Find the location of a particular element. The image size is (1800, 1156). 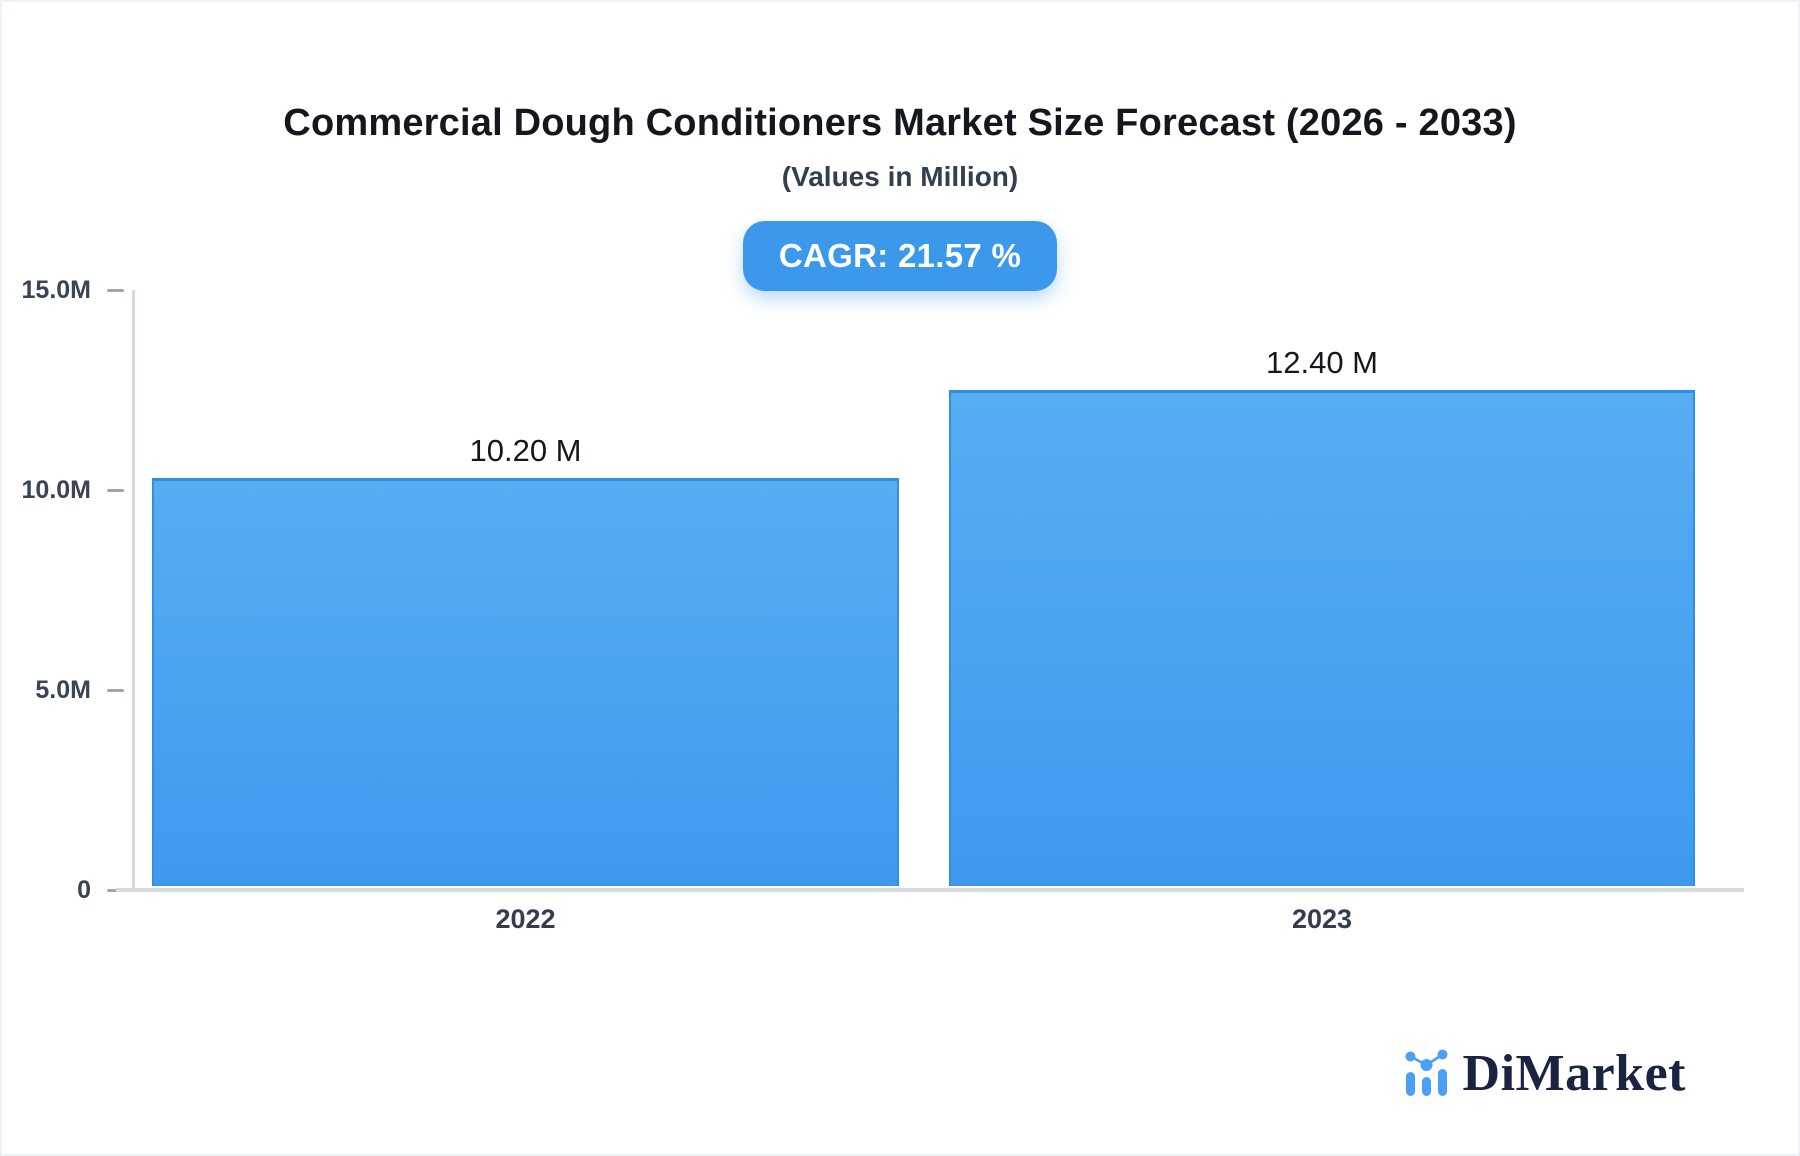

bar-chart-icon is located at coordinates (1427, 1072).